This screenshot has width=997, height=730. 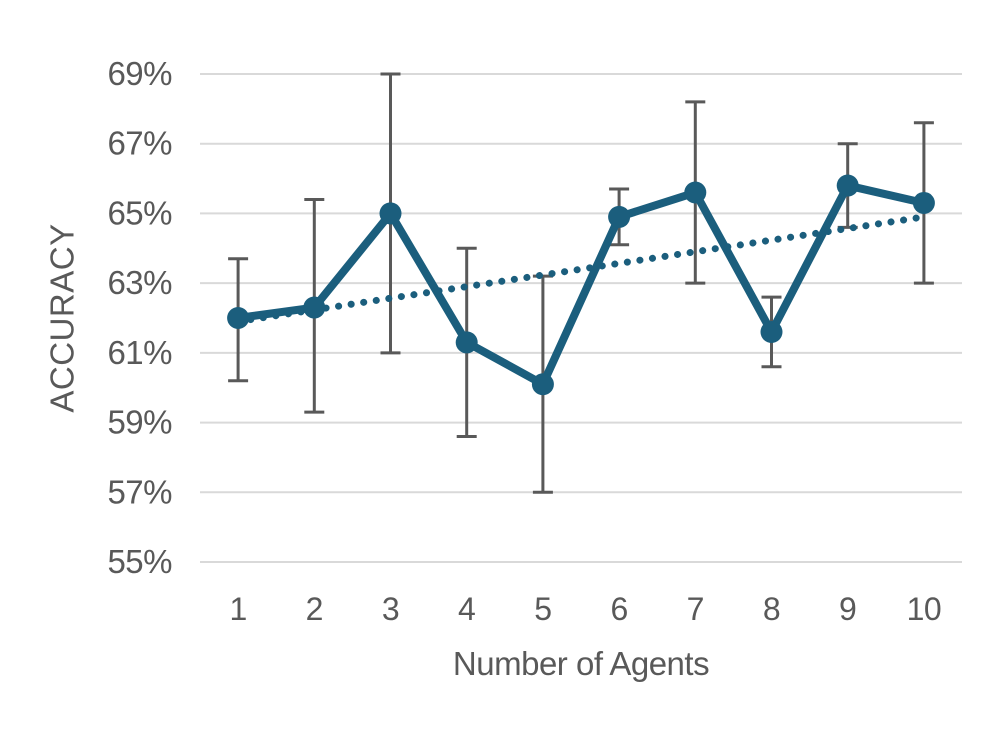 What do you see at coordinates (390, 609) in the screenshot?
I see `x-tick-label: 3` at bounding box center [390, 609].